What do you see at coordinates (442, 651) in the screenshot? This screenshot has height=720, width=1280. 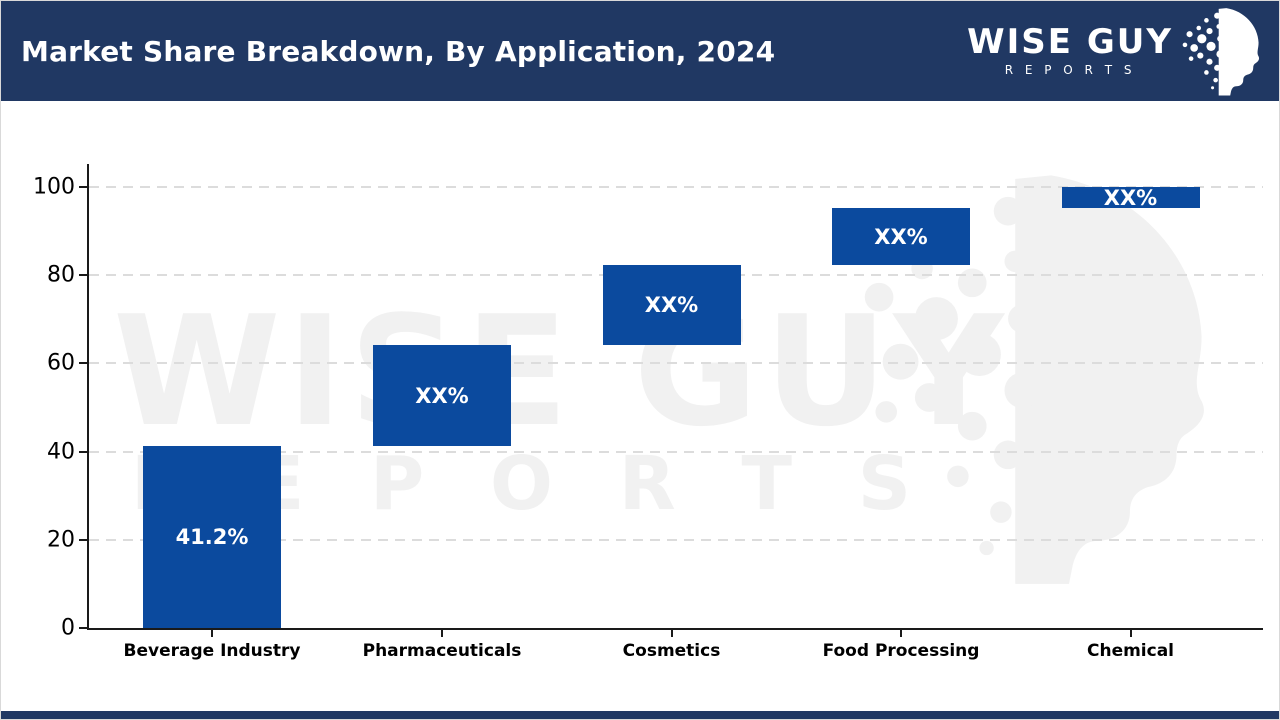 I see `x-axis-label-1: Pharmaceuticals` at bounding box center [442, 651].